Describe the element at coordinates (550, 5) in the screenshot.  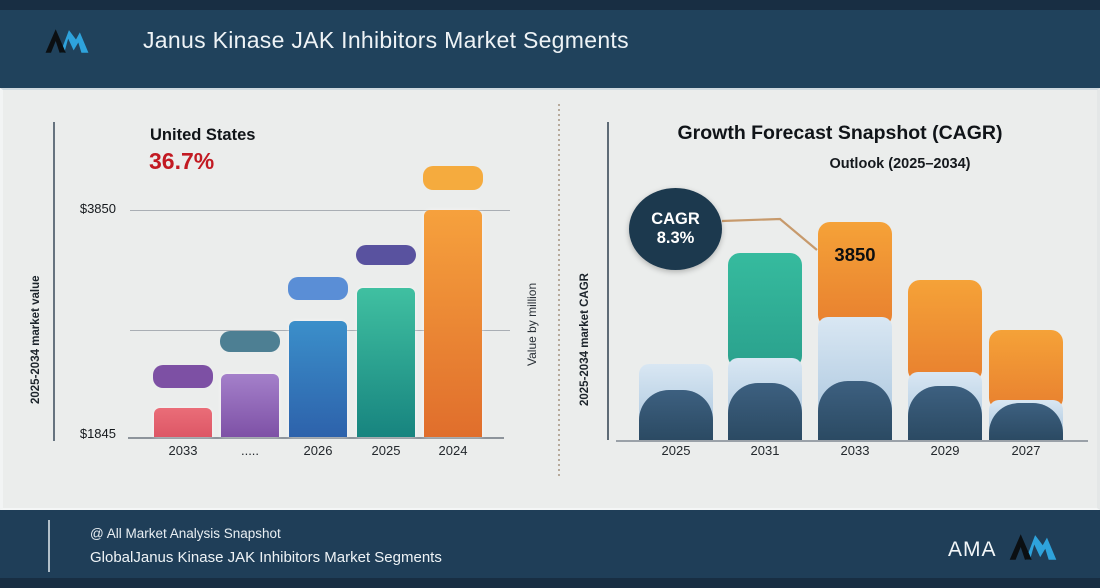
I see `header-top-stripe` at that location.